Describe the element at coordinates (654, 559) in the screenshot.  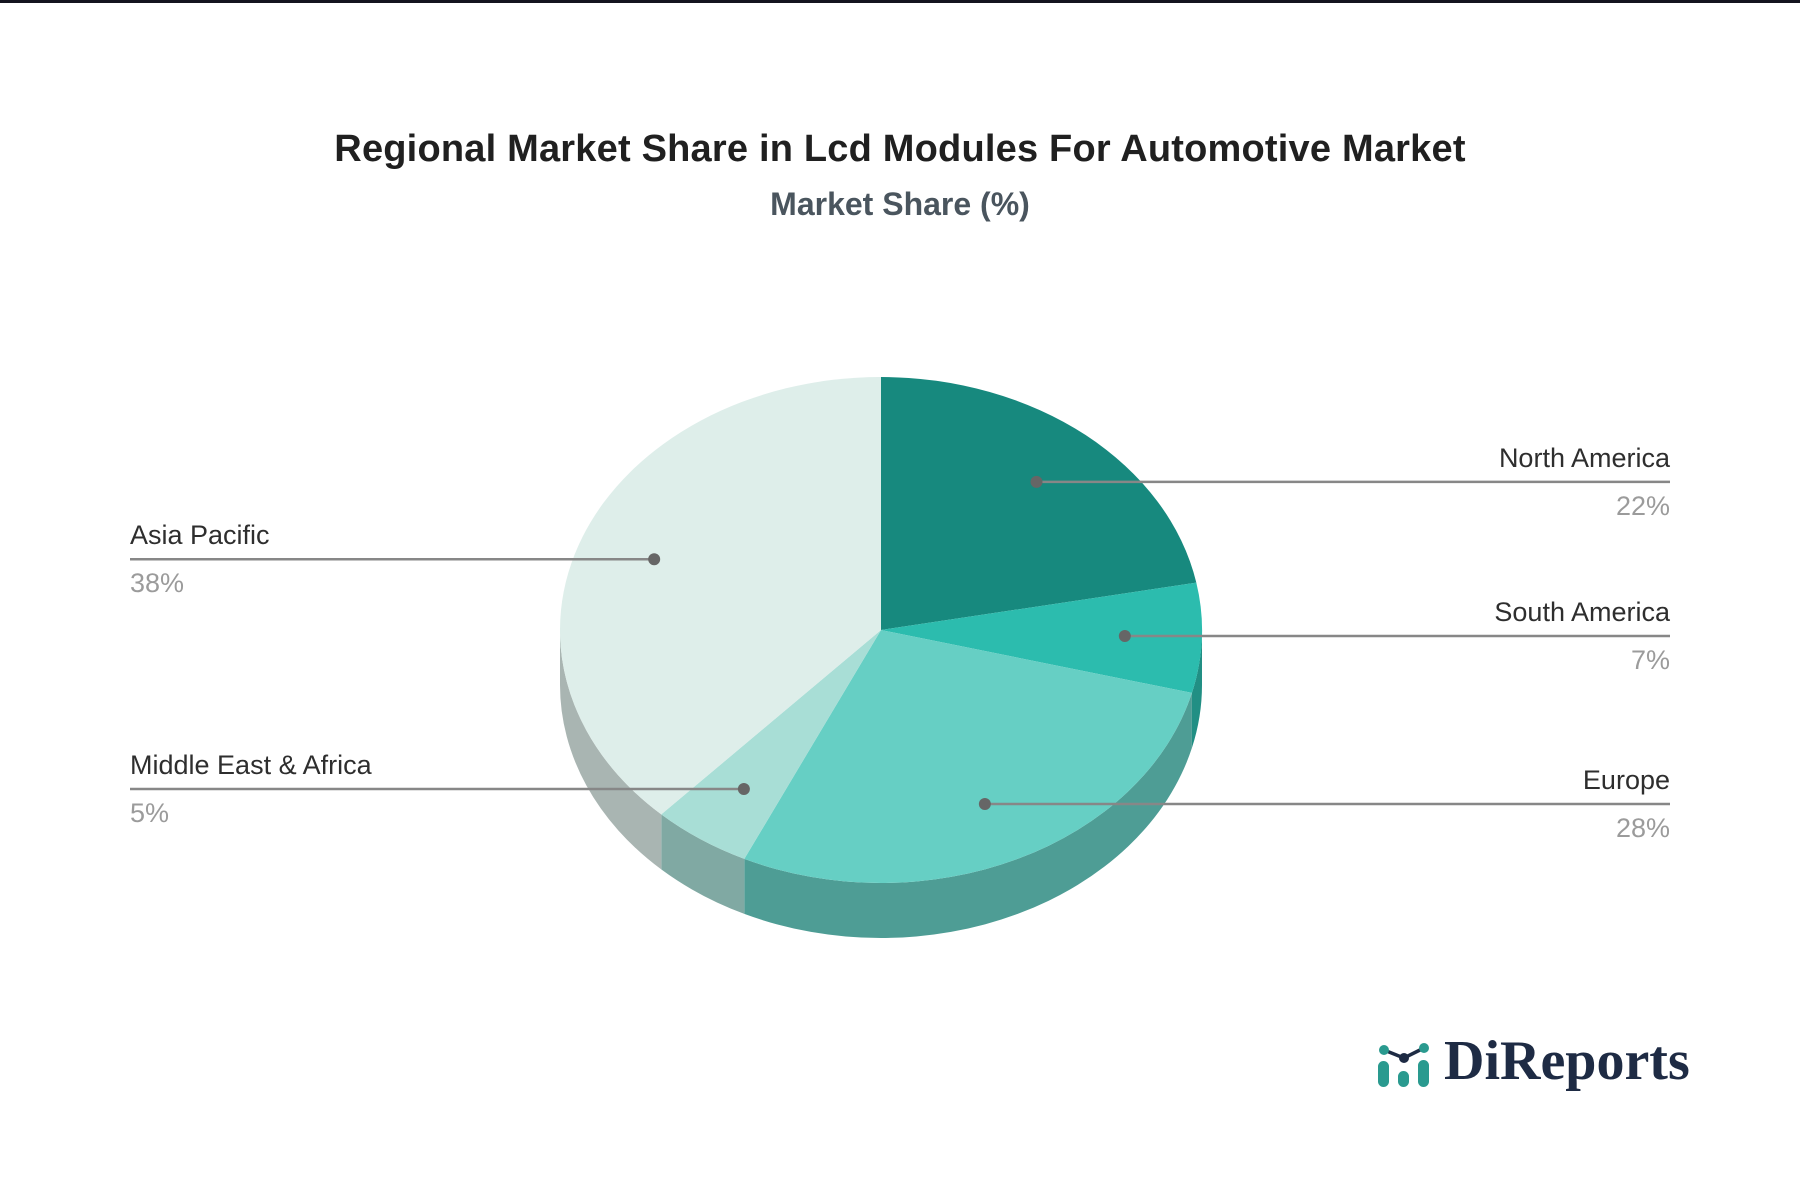
I see `callout-dot-asia-pacific` at that location.